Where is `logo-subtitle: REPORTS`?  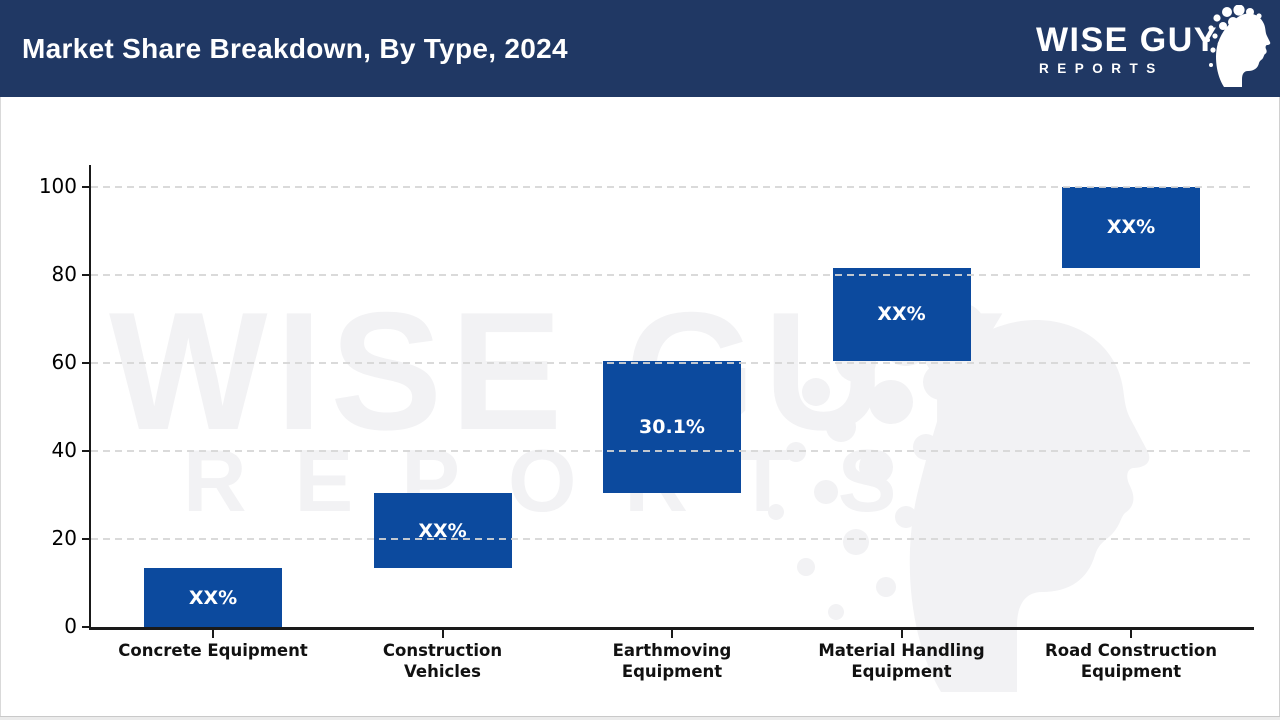
logo-subtitle: REPORTS is located at coordinates (1101, 68).